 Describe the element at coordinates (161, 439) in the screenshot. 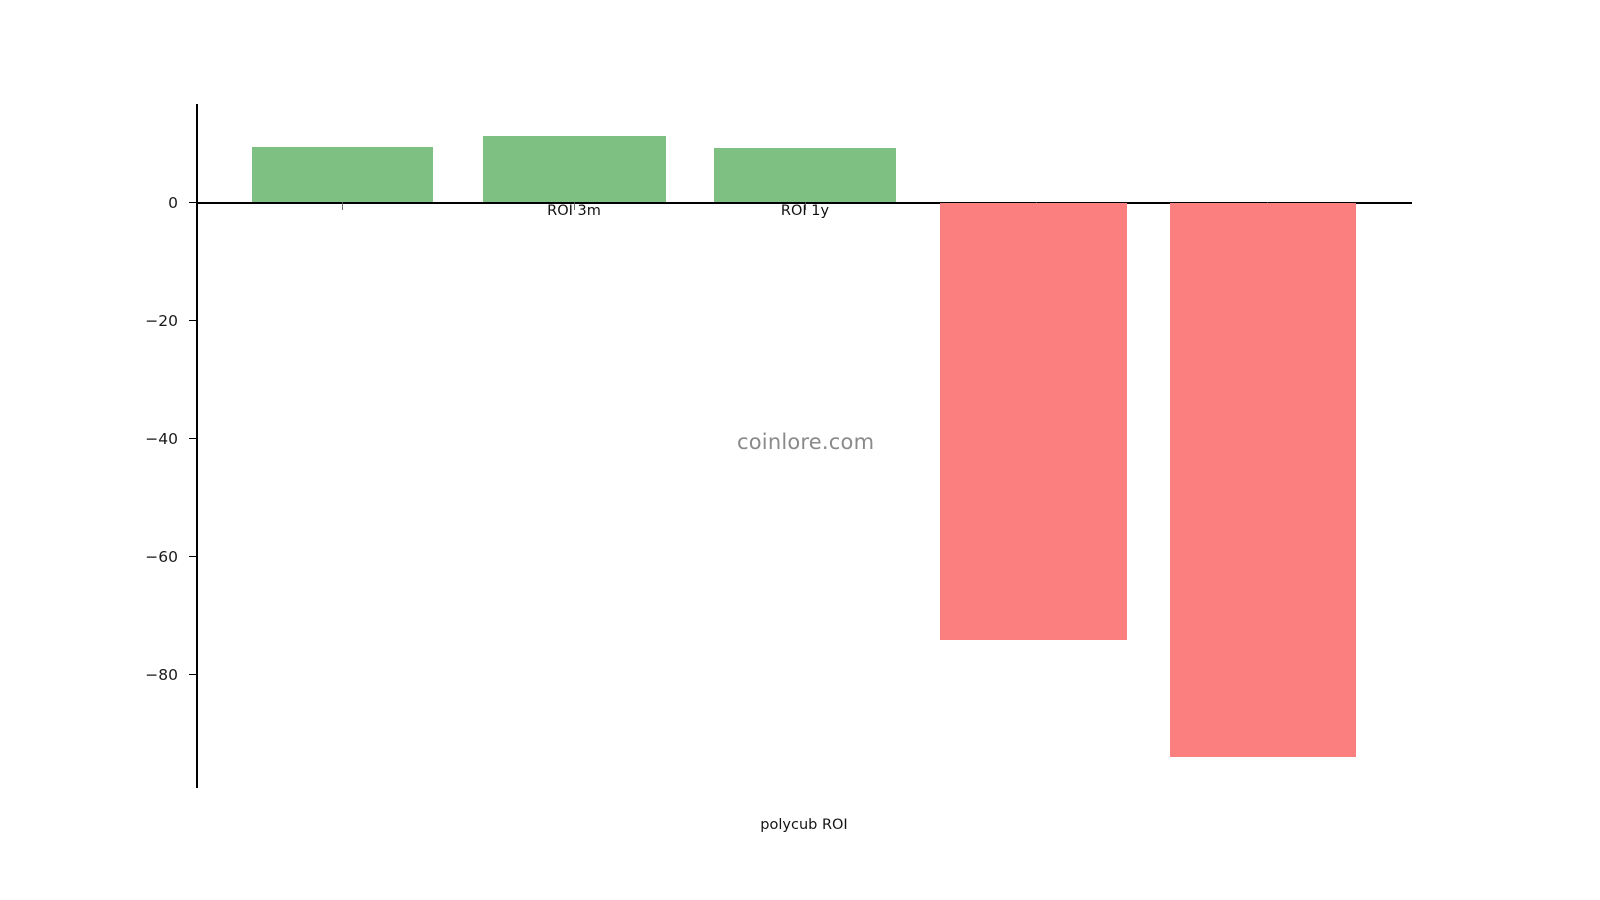

I see `y-tick-label-2: −40` at that location.